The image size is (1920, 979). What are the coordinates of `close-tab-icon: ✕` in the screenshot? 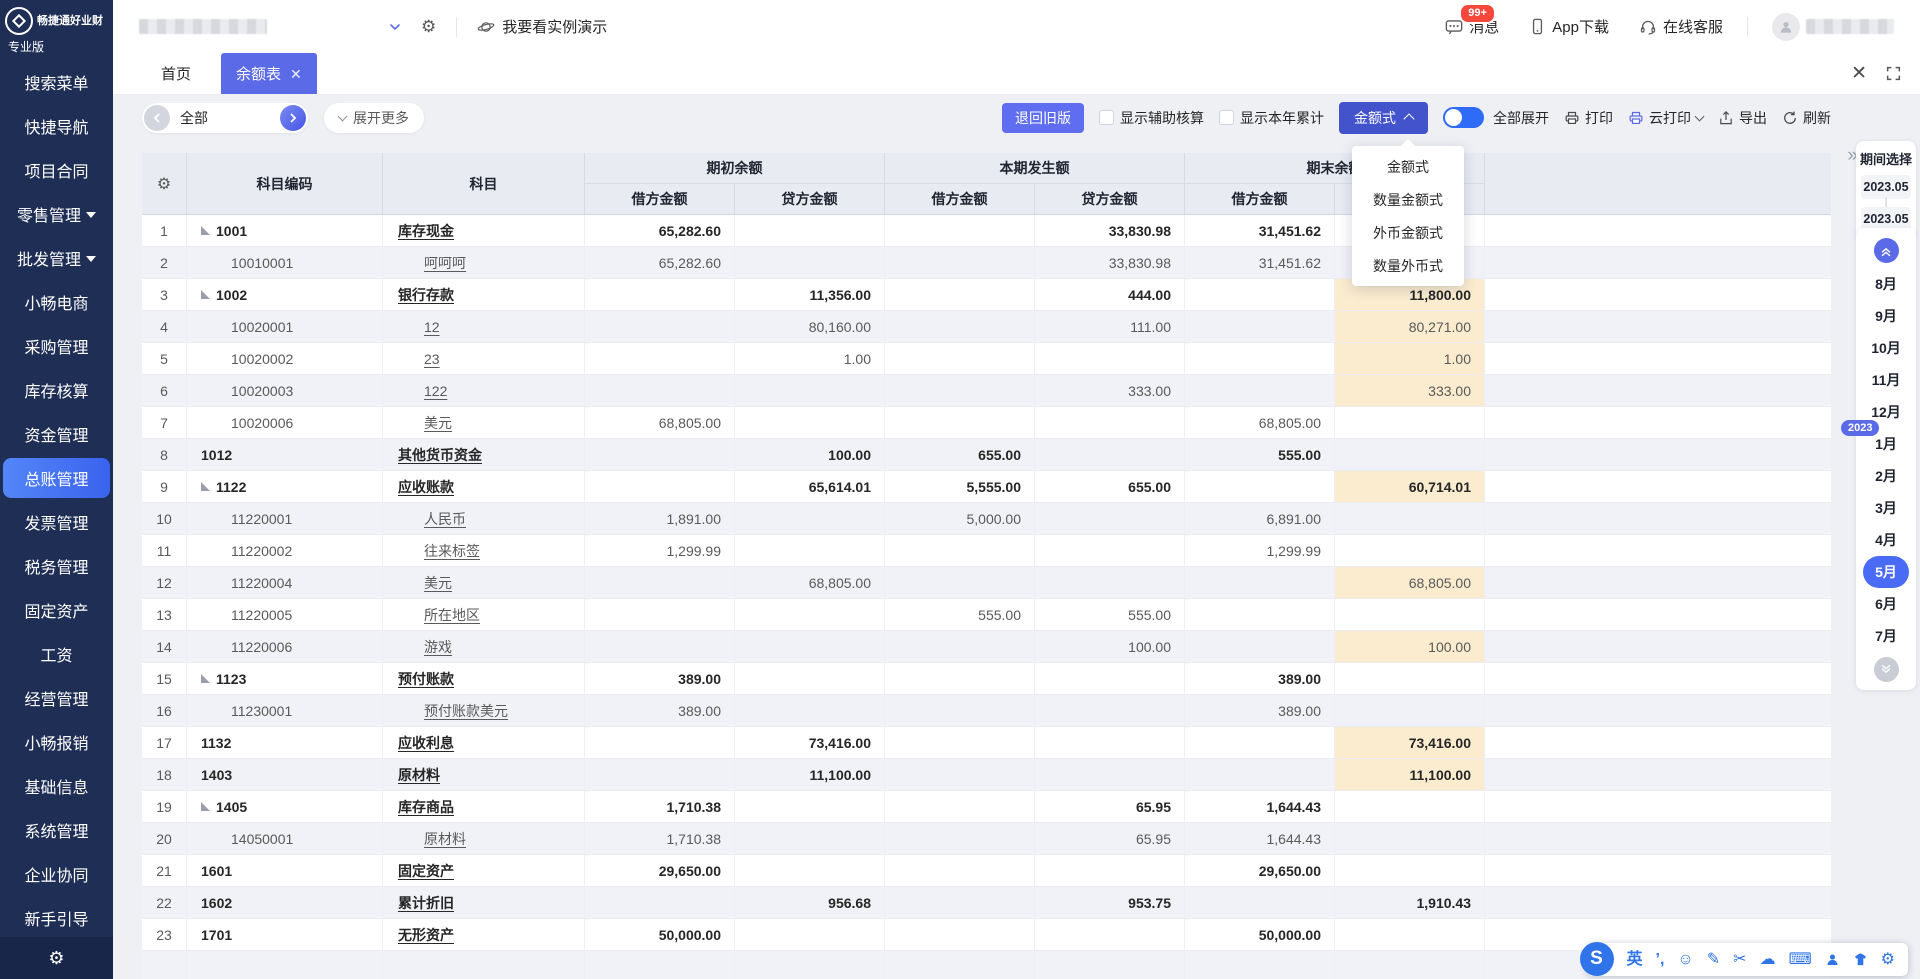 It's located at (296, 73).